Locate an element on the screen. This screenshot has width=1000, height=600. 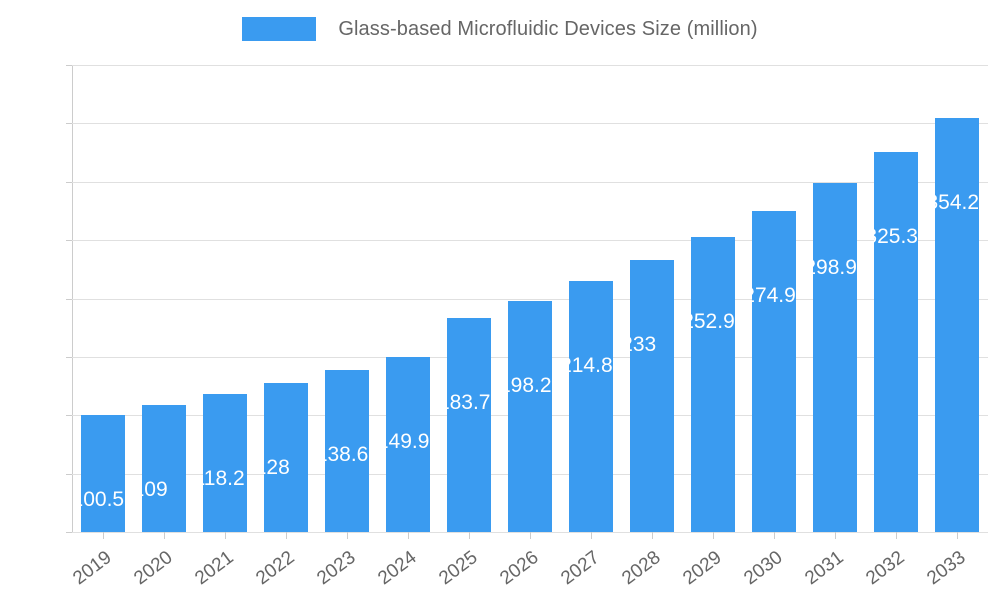
bar-2028 is located at coordinates (652, 395).